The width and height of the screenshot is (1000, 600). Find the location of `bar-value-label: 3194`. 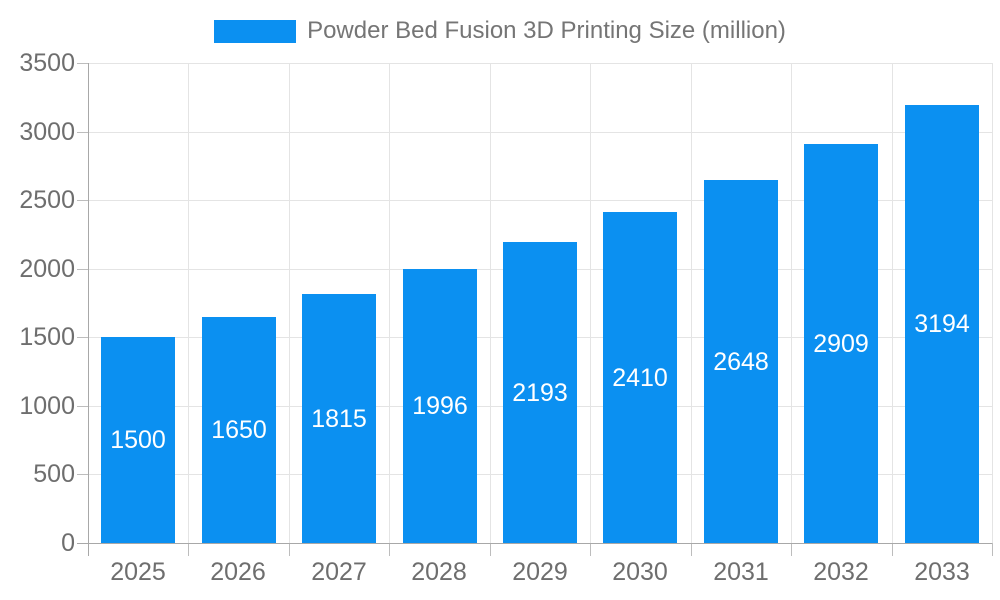

bar-value-label: 3194 is located at coordinates (942, 324).